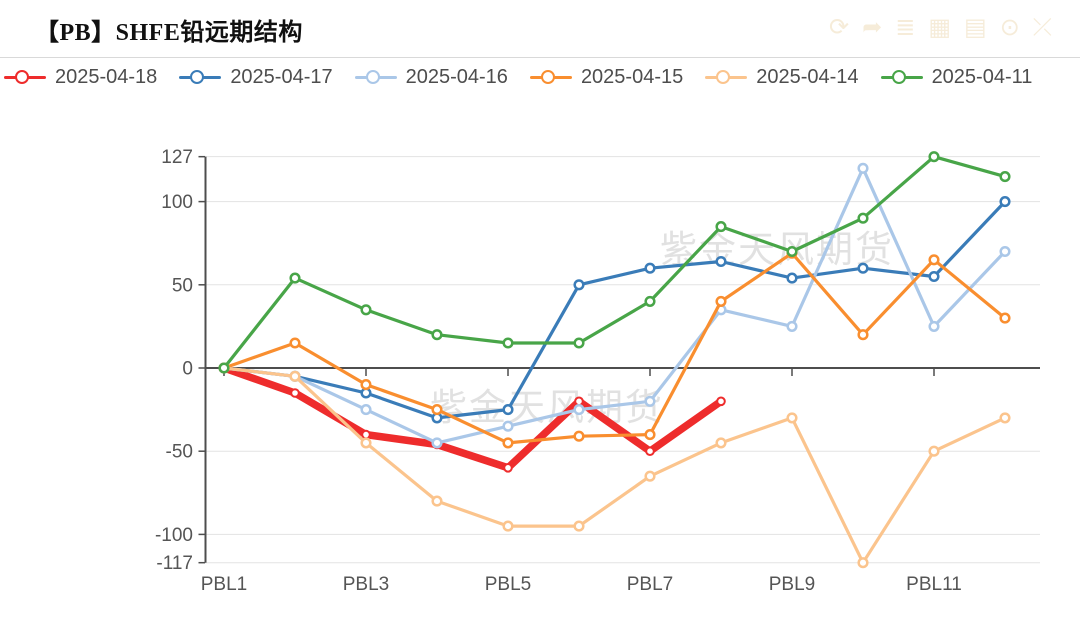 Image resolution: width=1080 pixels, height=620 pixels. I want to click on data-point-2025-04-17-PBL8, so click(721, 261).